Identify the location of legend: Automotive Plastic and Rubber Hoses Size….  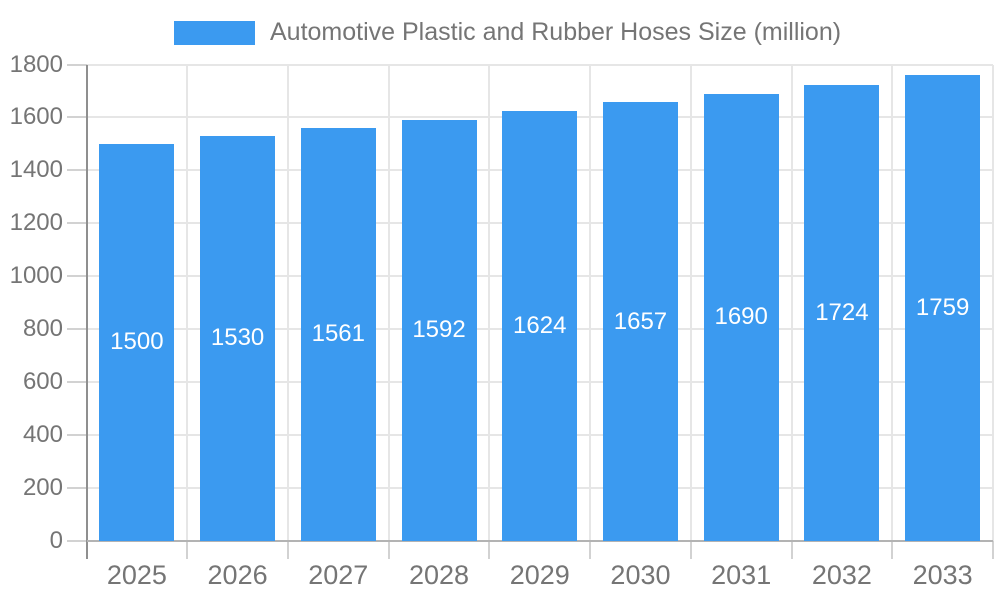
(507, 32).